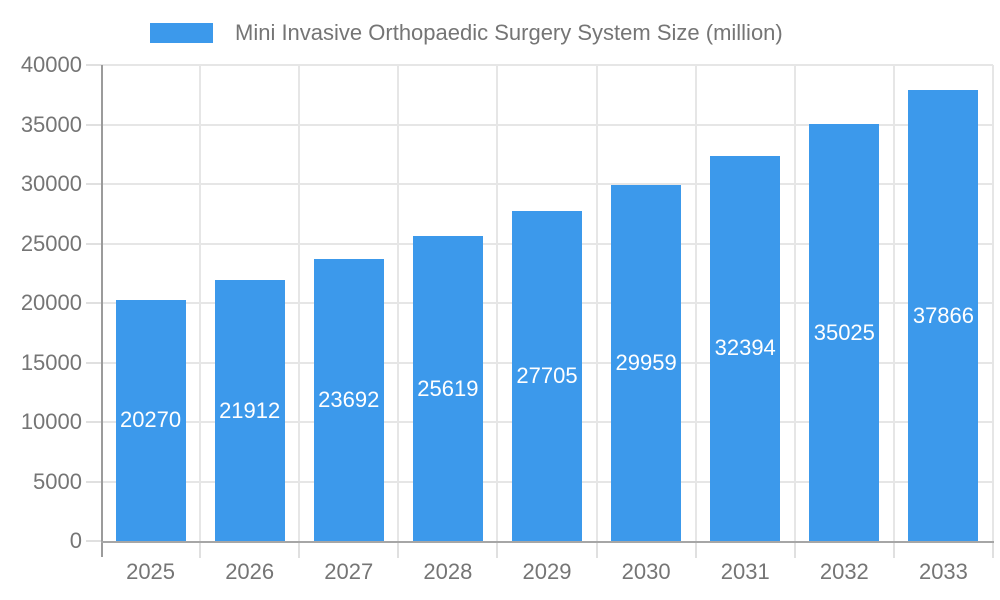  I want to click on y-tick-label: 5000, so click(57, 481).